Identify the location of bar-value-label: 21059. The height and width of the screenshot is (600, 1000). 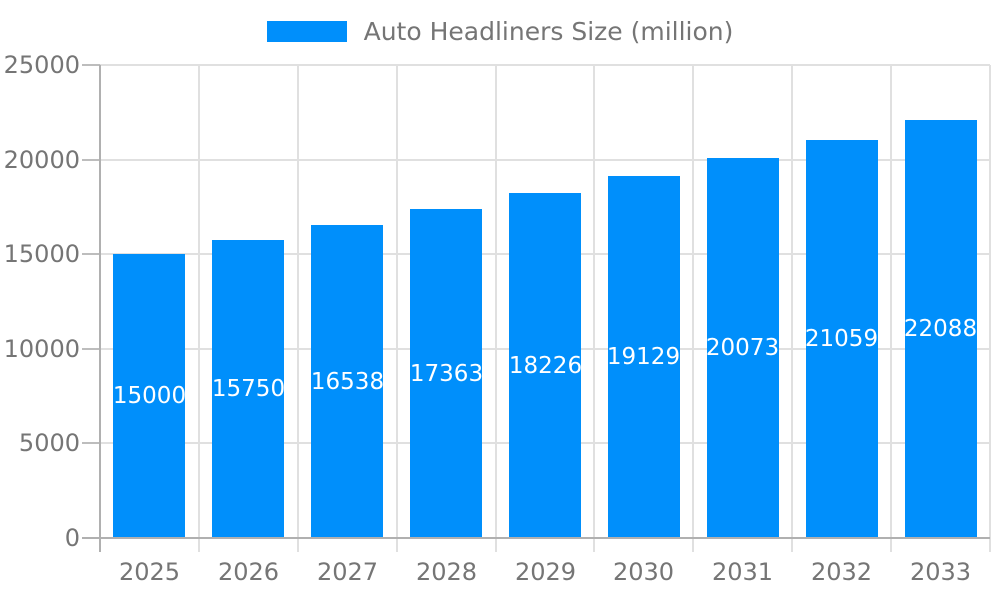
(841, 339).